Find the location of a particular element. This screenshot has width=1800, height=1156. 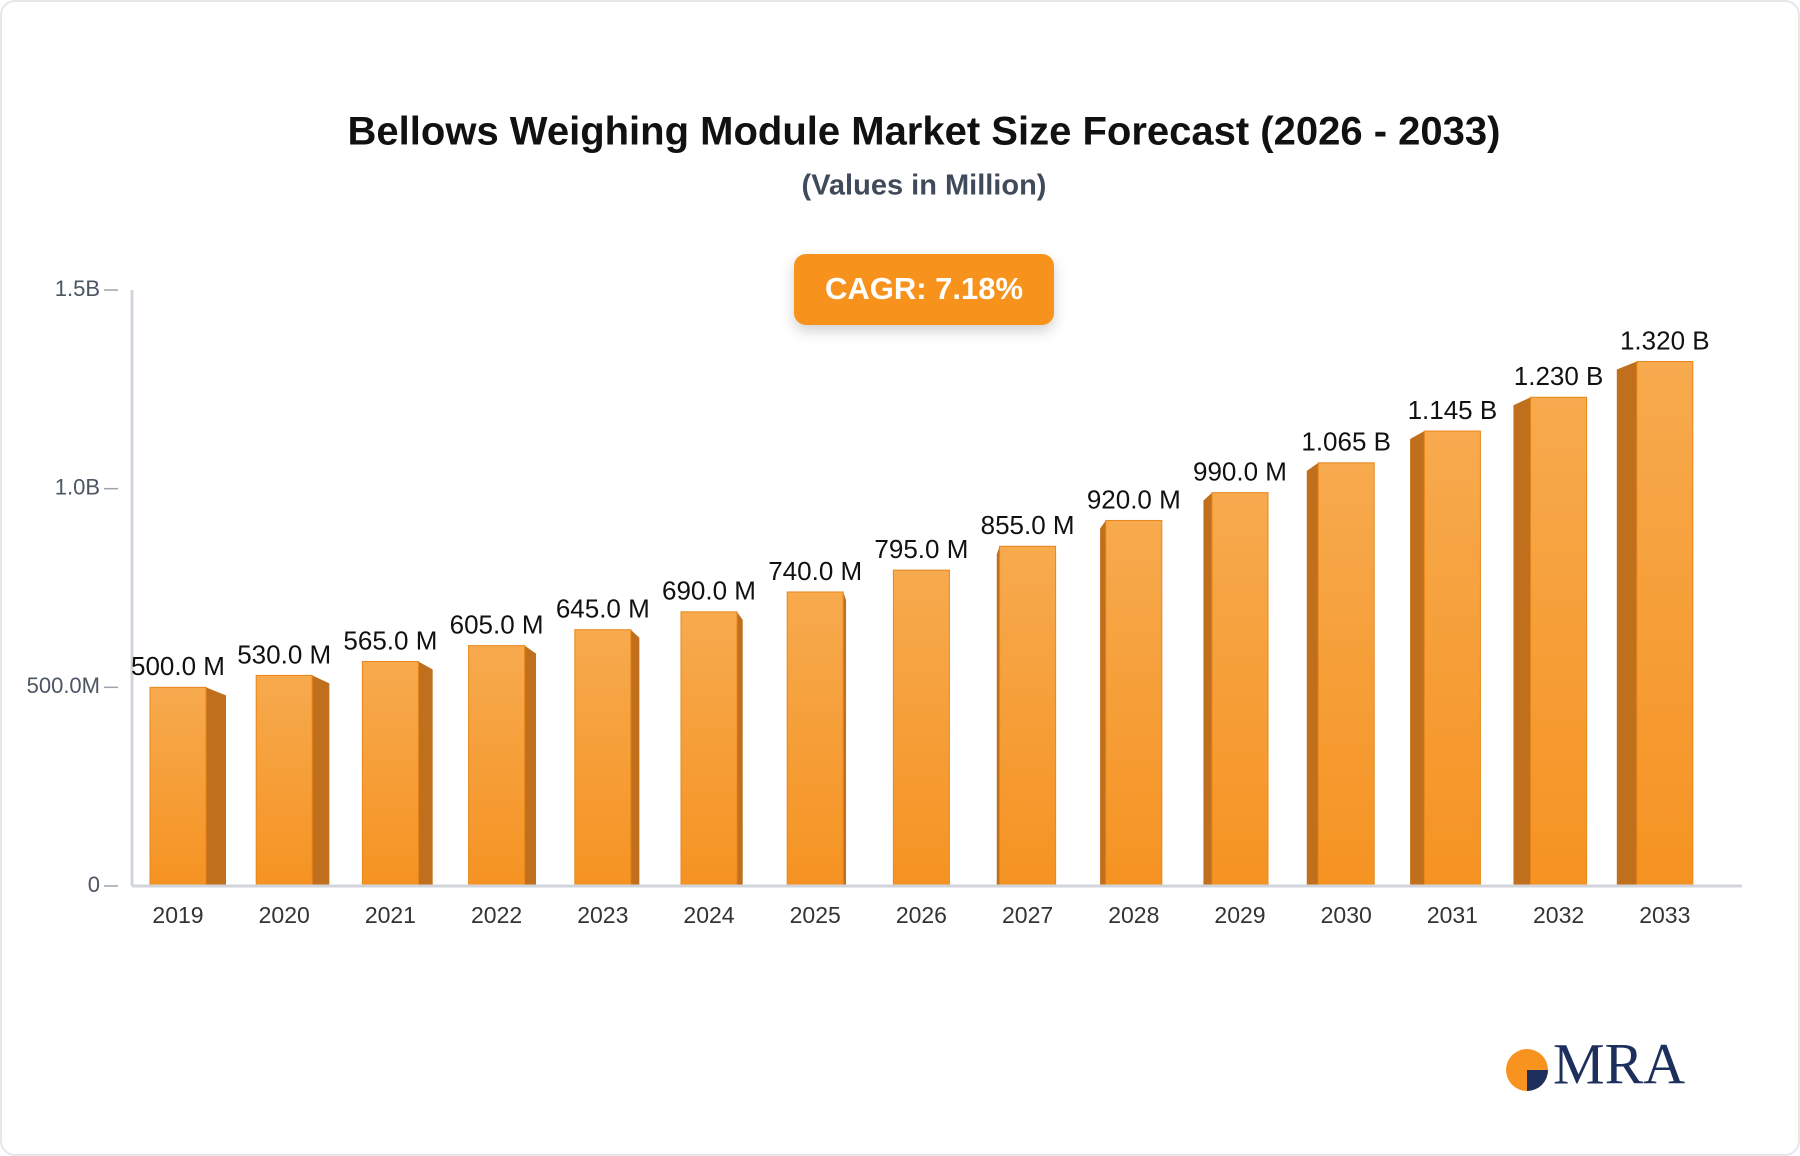

x-tick-label: 2024 is located at coordinates (708, 915).